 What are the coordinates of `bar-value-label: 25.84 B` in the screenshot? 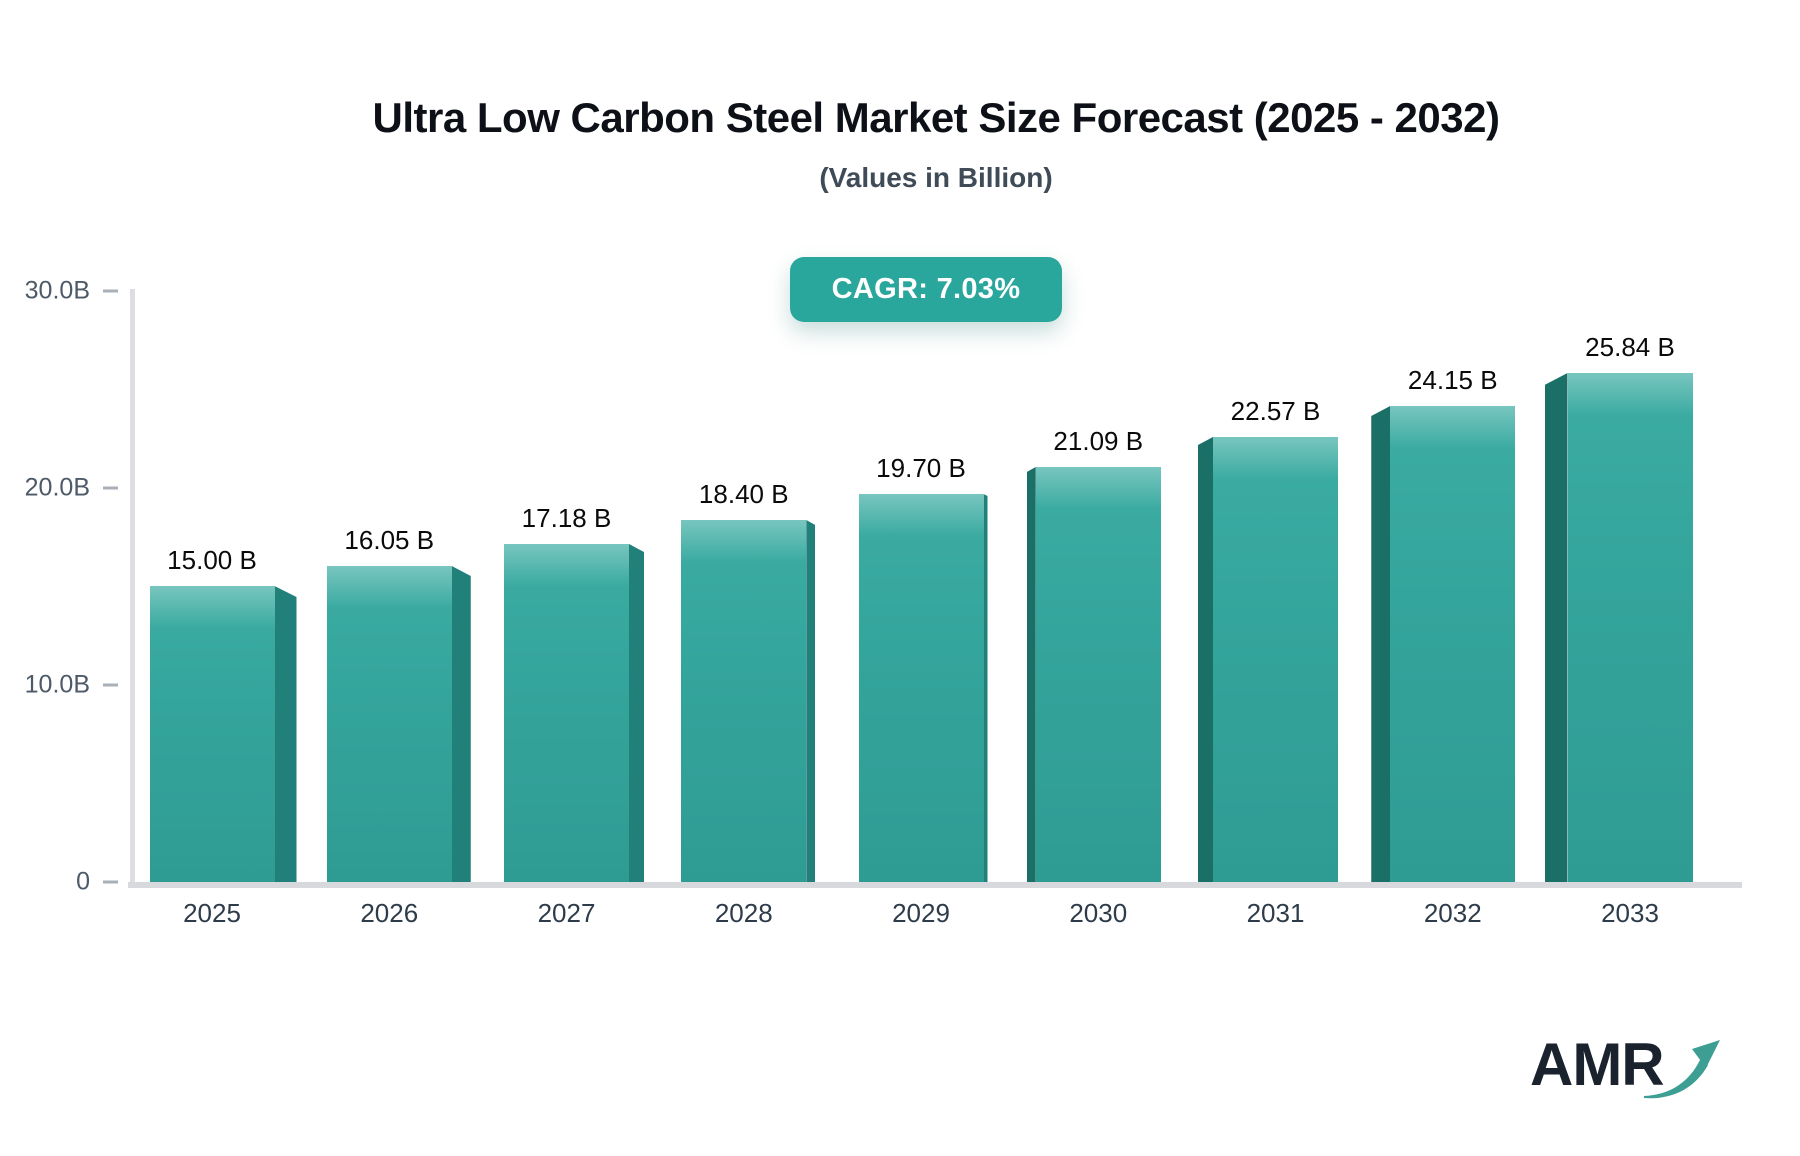 It's located at (1630, 347).